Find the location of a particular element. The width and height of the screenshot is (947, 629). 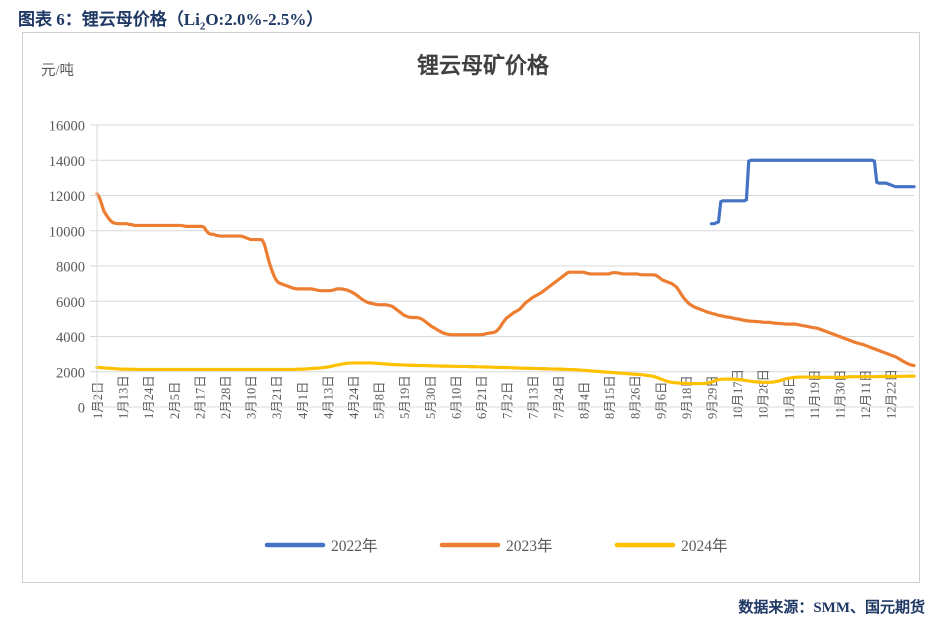

x-axis-tick-label: 8月26日 is located at coordinates (636, 397).